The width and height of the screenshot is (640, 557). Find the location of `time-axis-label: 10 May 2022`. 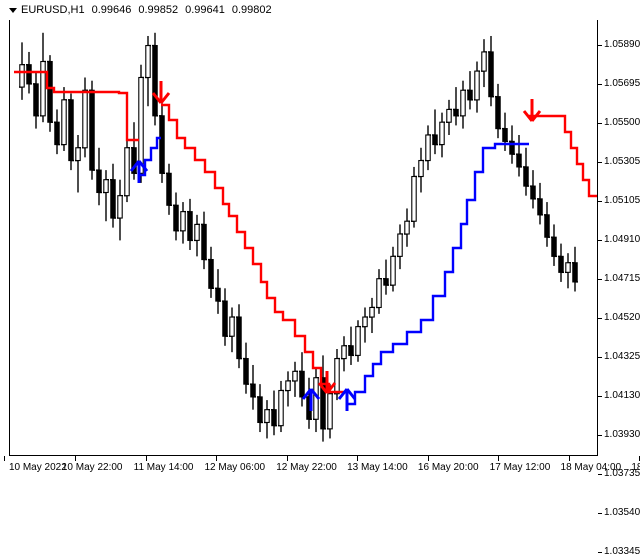

time-axis-label: 10 May 2022 is located at coordinates (37, 467).